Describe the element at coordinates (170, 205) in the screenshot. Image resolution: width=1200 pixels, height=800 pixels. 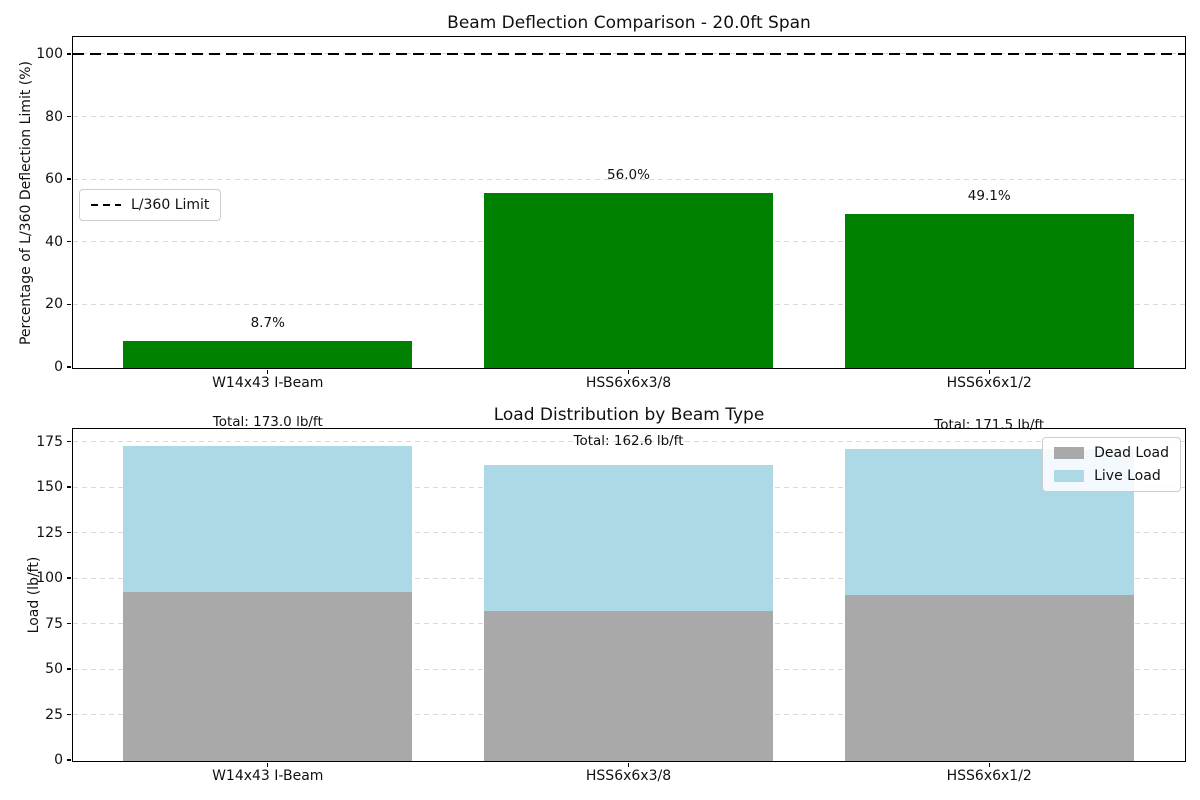
I see `legend-label: L/360 Limit` at that location.